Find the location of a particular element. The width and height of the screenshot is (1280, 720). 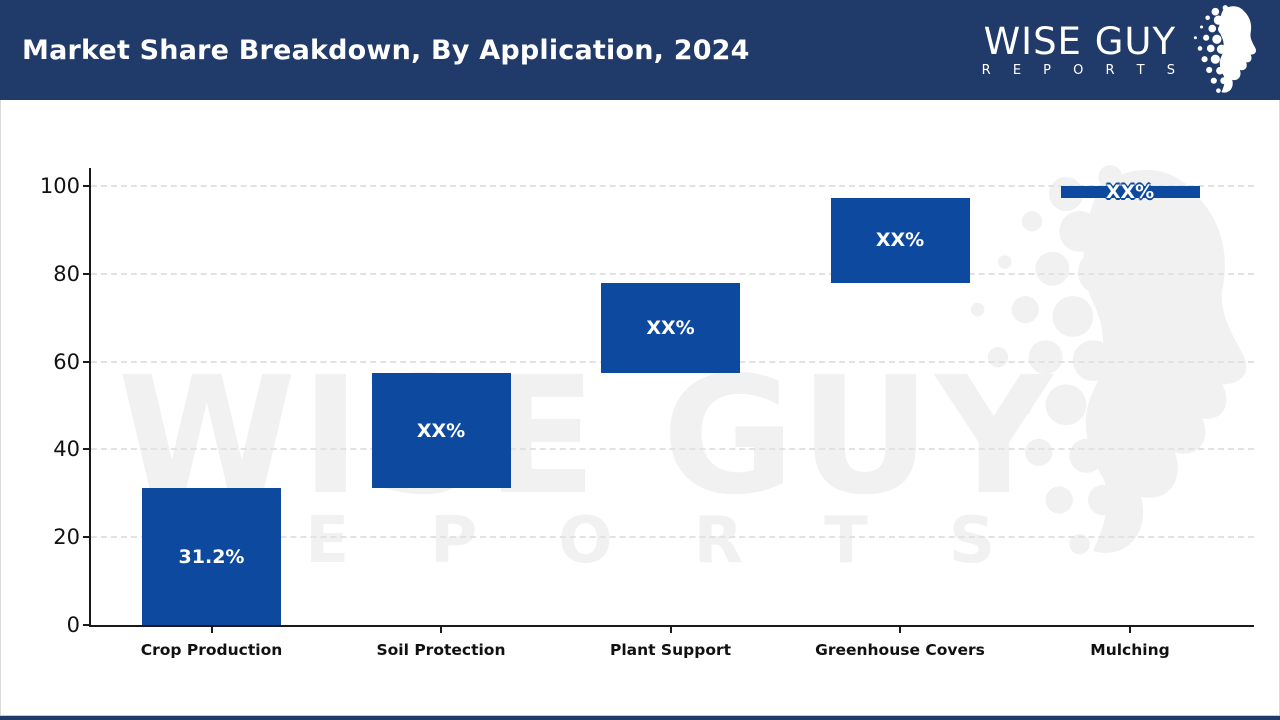

x-category-label: Greenhouse Covers is located at coordinates (900, 650).